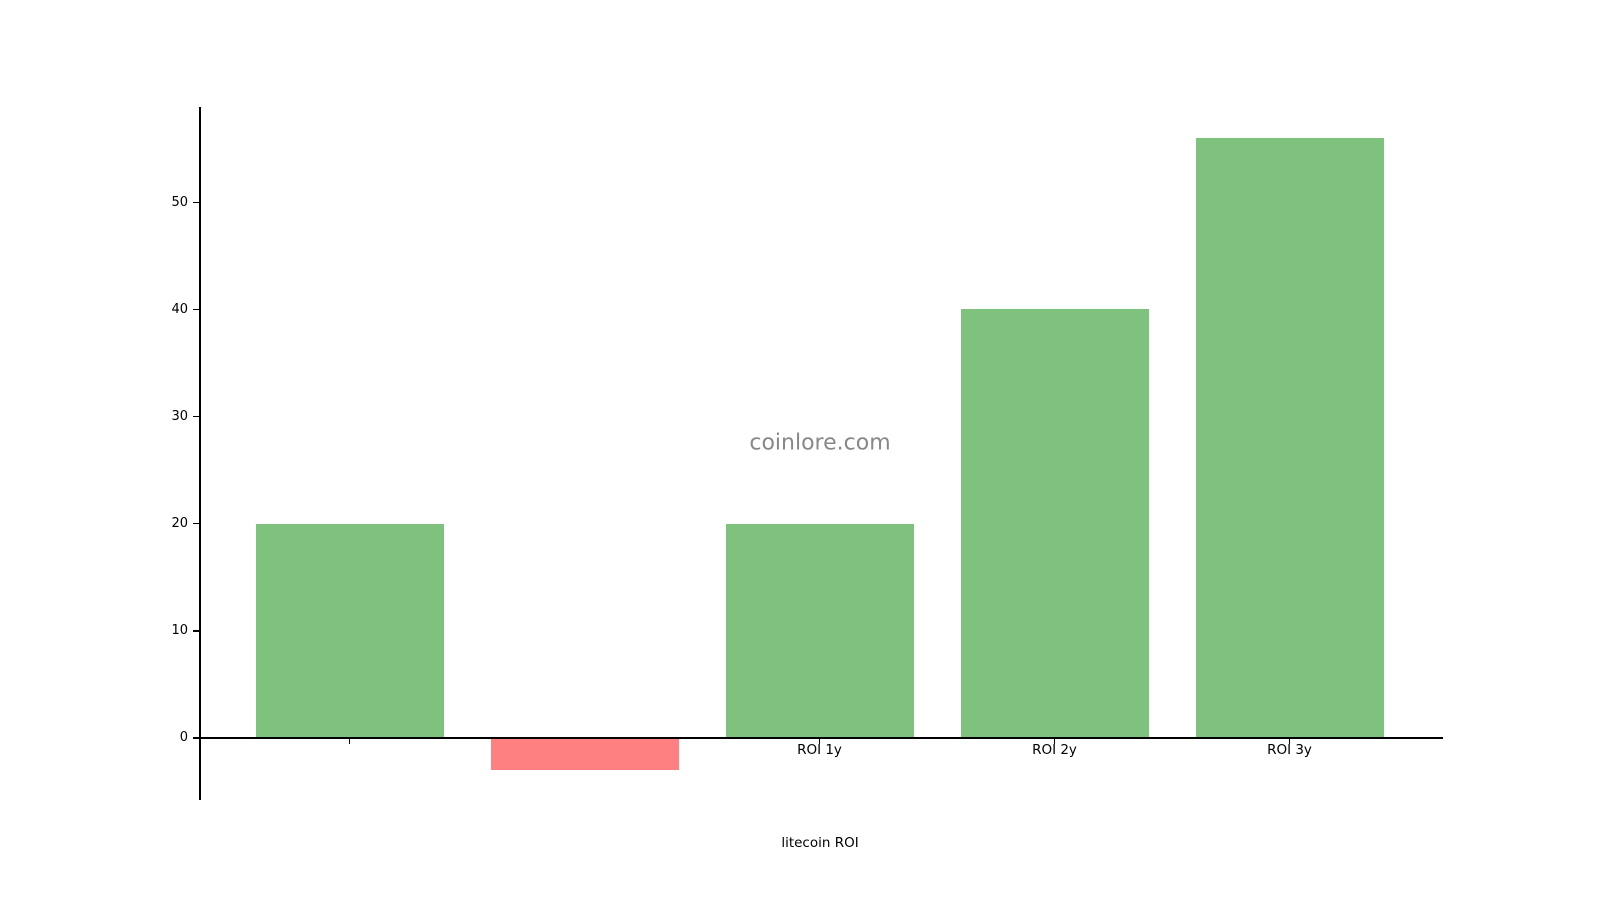  I want to click on x-axis-title: litecoin ROI, so click(820, 843).